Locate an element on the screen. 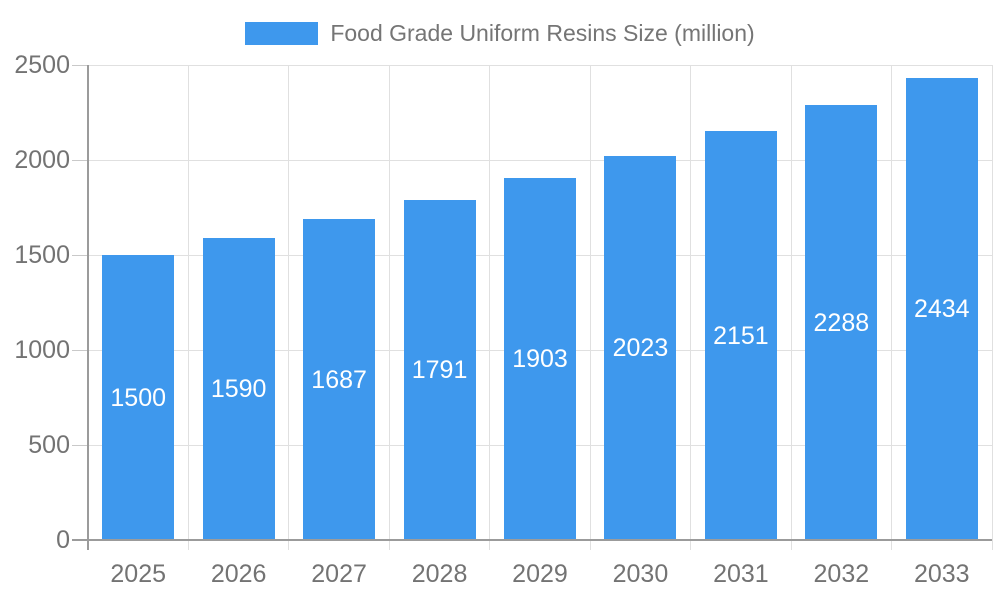 This screenshot has height=600, width=1000. legend: Food Grade Uniform Resins Size (million) is located at coordinates (500, 33).